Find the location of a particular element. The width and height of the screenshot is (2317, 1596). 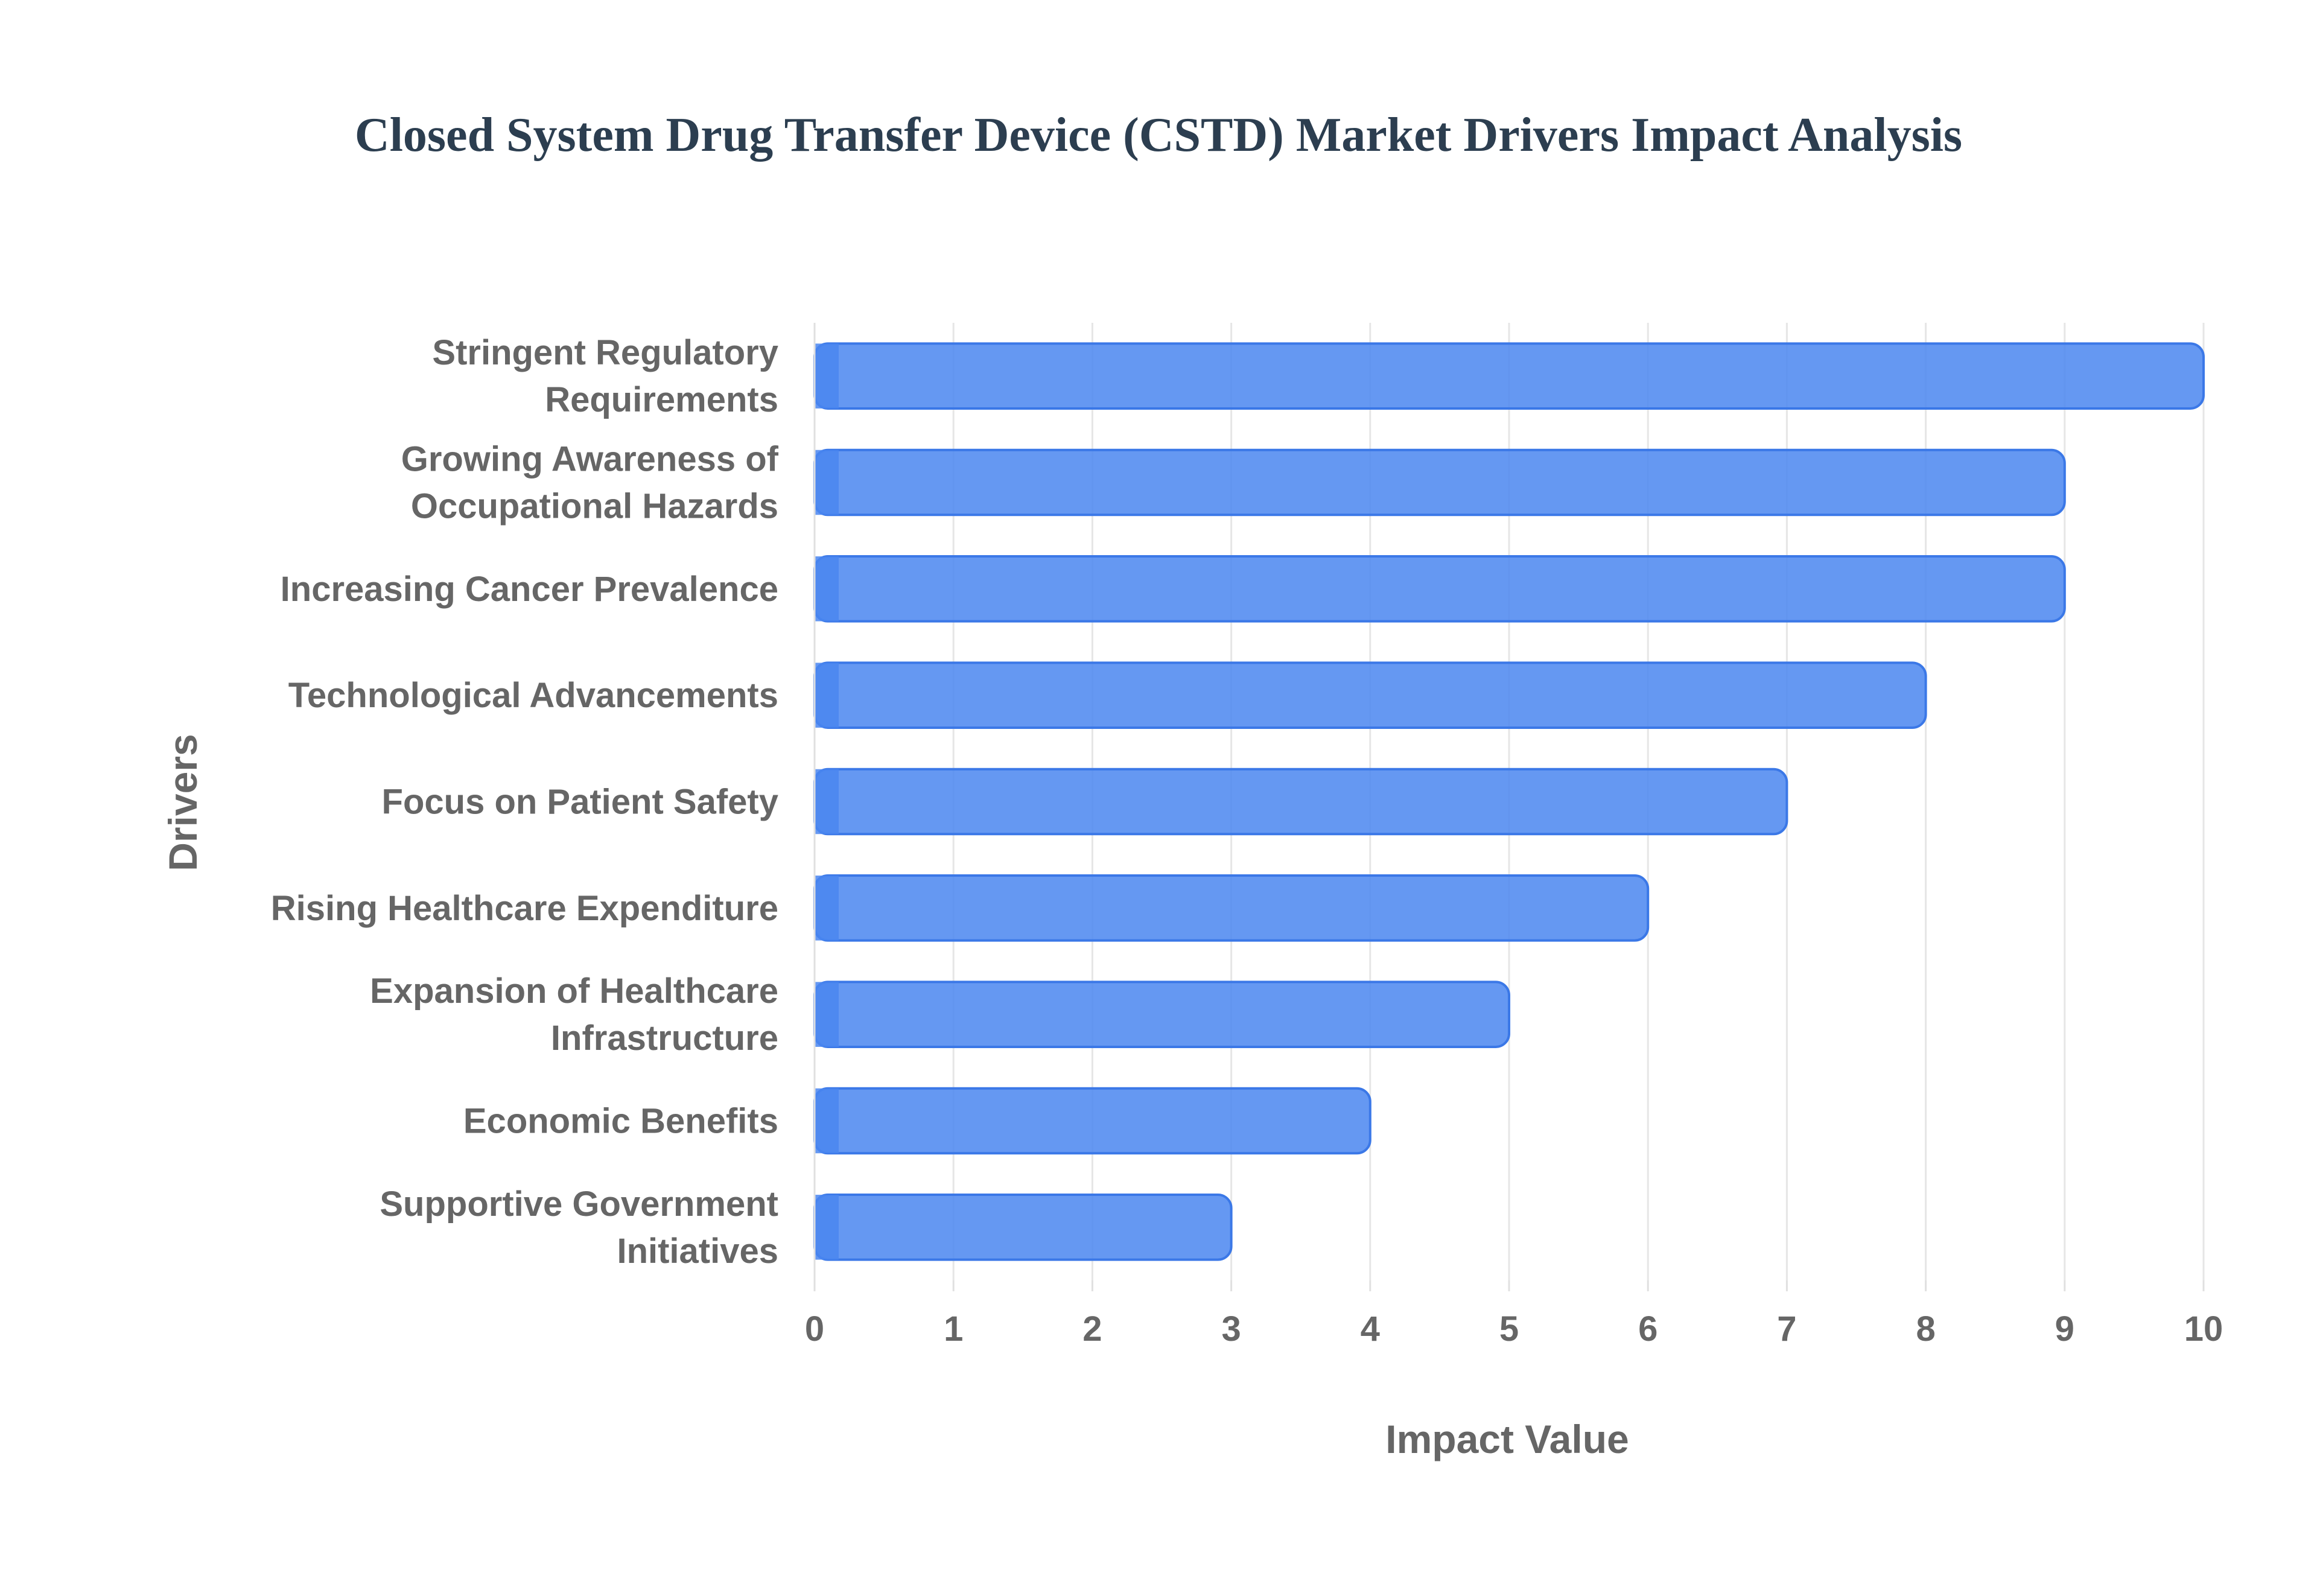

x-tick-labels: 0 1 2 3 4 5 6 7 8 9 10 is located at coordinates (1514, 1329).